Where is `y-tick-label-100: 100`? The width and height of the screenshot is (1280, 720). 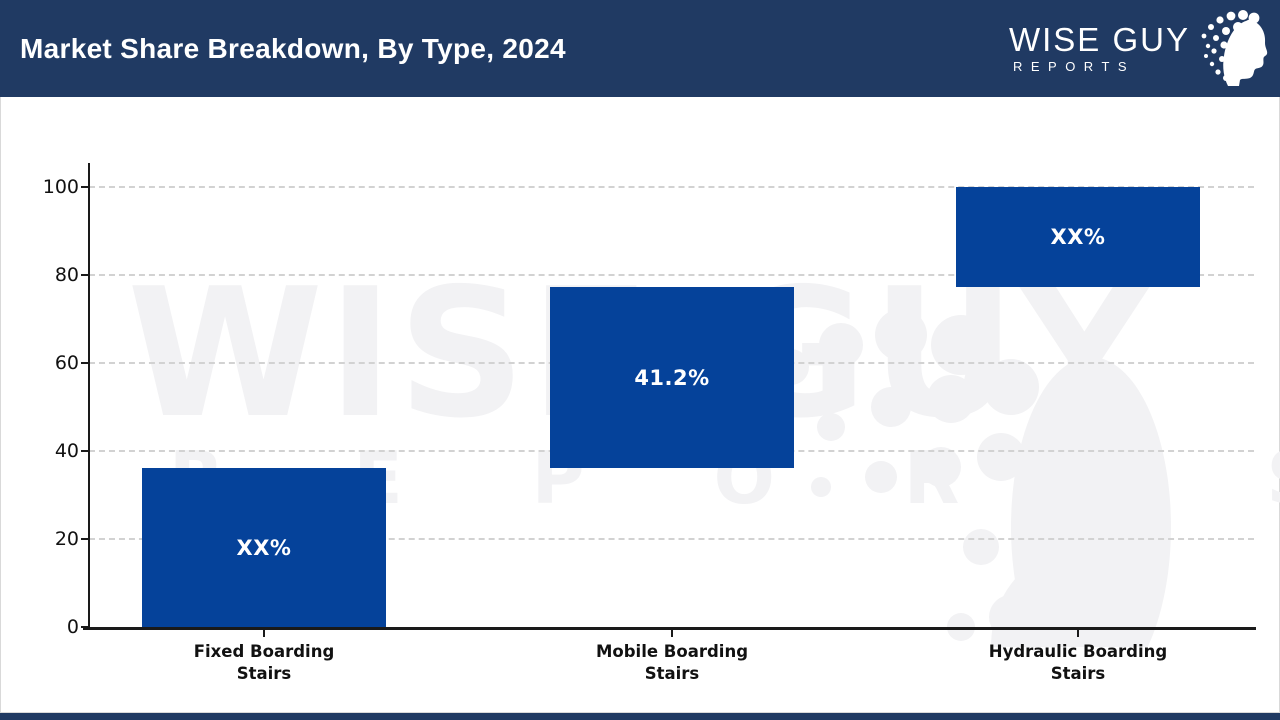 y-tick-label-100: 100 is located at coordinates (60, 187).